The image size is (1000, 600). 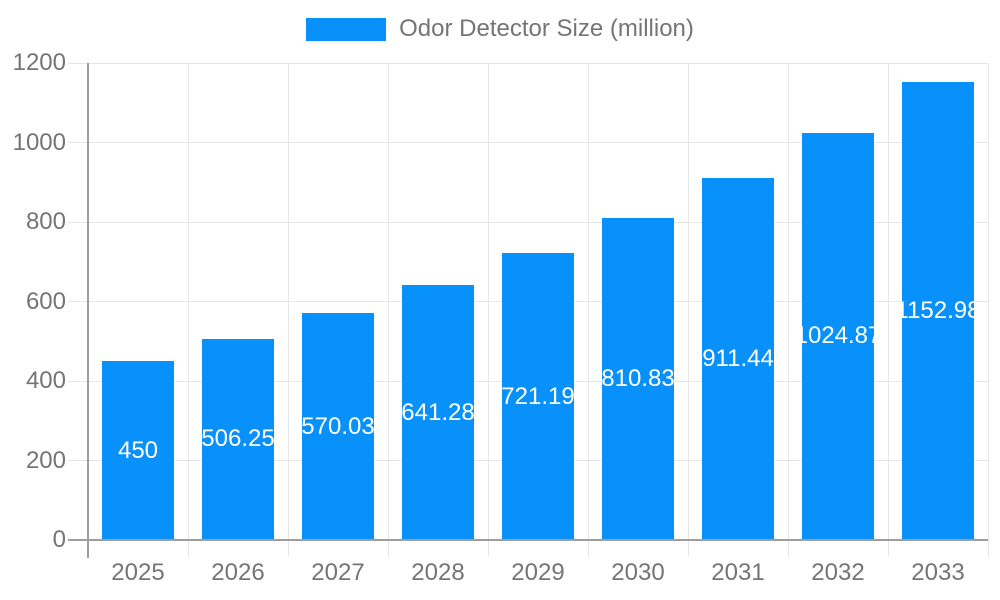 I want to click on x-tick-label: 2027, so click(x=338, y=572).